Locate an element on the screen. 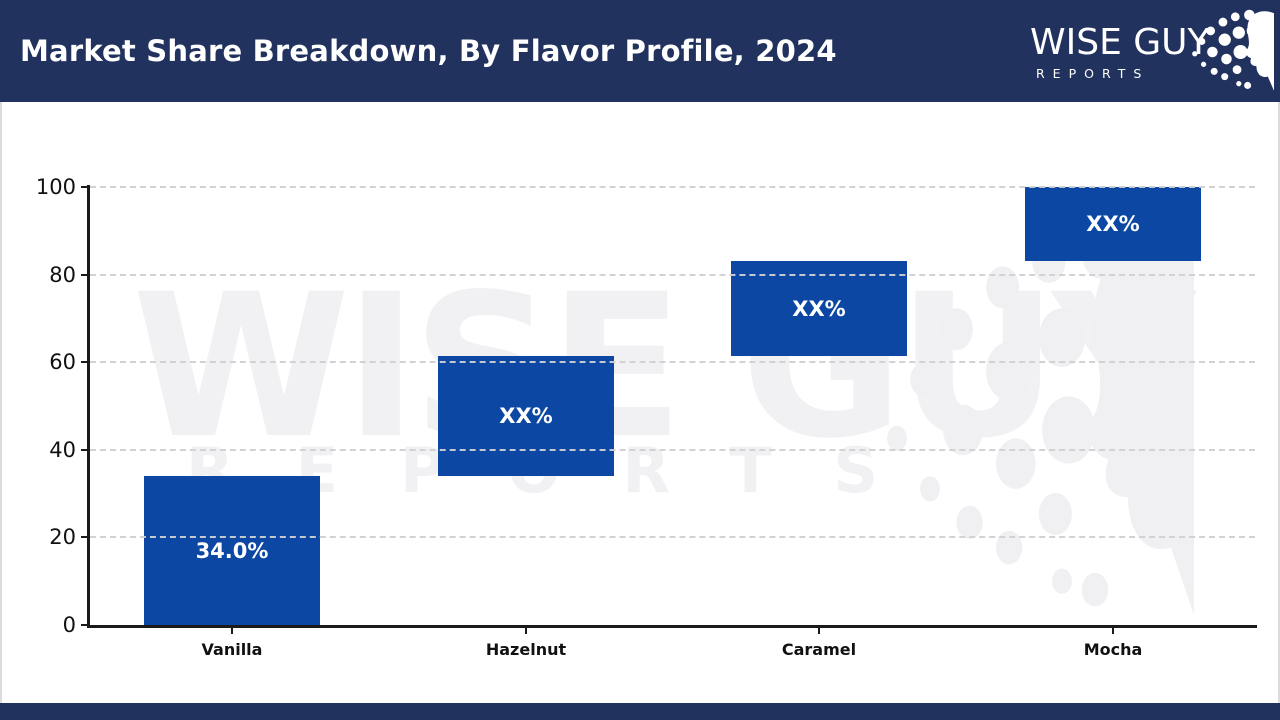 The height and width of the screenshot is (720, 1280). bar-caramel: XX% is located at coordinates (819, 308).